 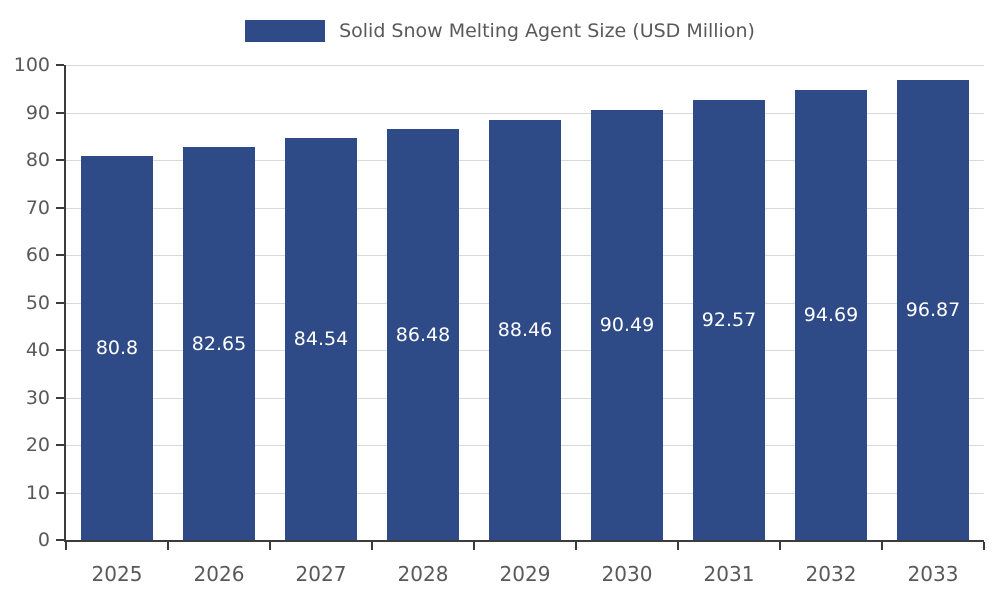 I want to click on y-axis-tick-label: 50, so click(x=37, y=302).